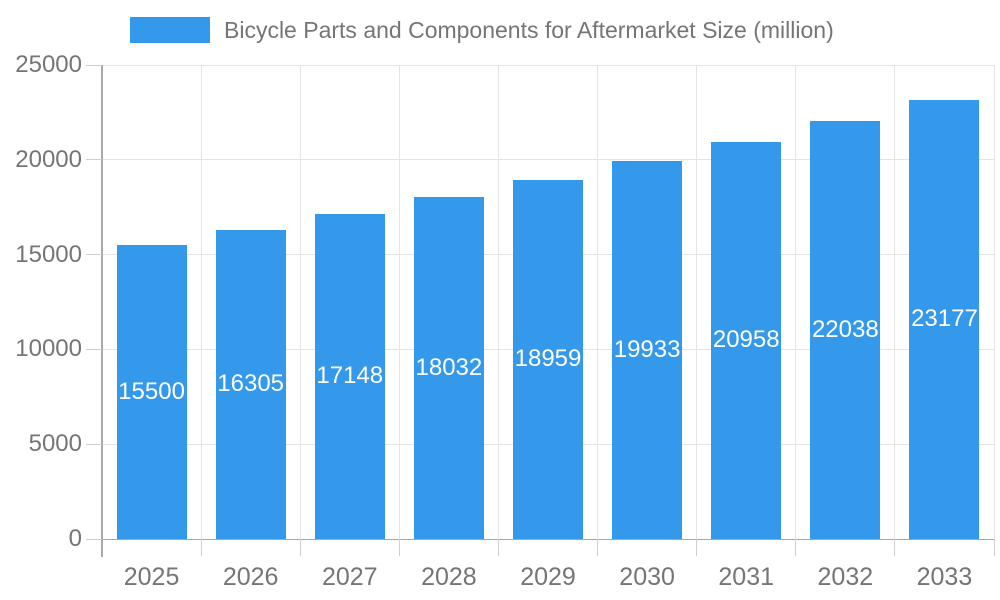  Describe the element at coordinates (151, 577) in the screenshot. I see `x-axis-category-label: 2025` at that location.